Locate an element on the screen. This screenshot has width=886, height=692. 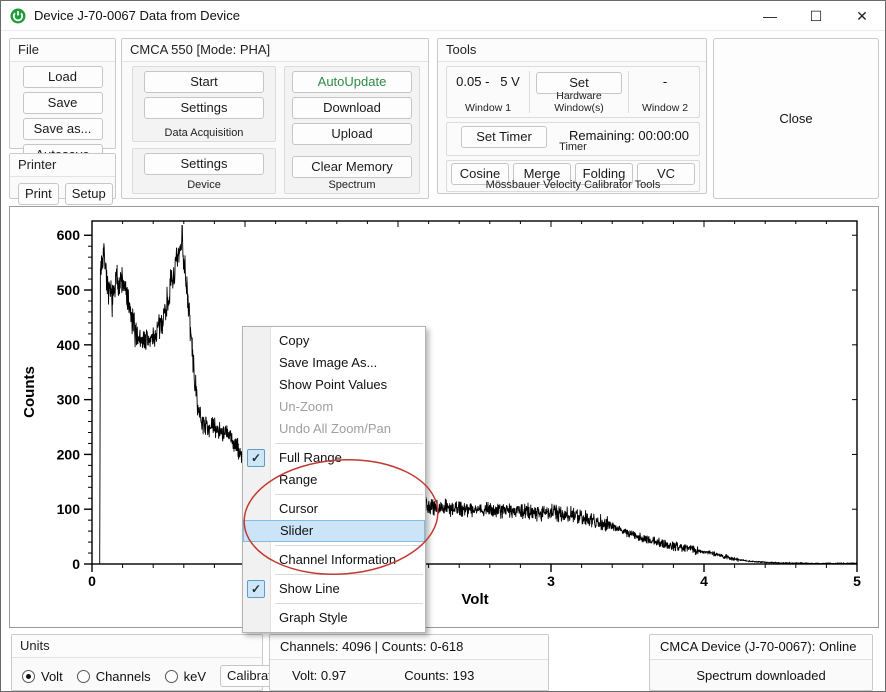
folding-button: Folding is located at coordinates (604, 174).